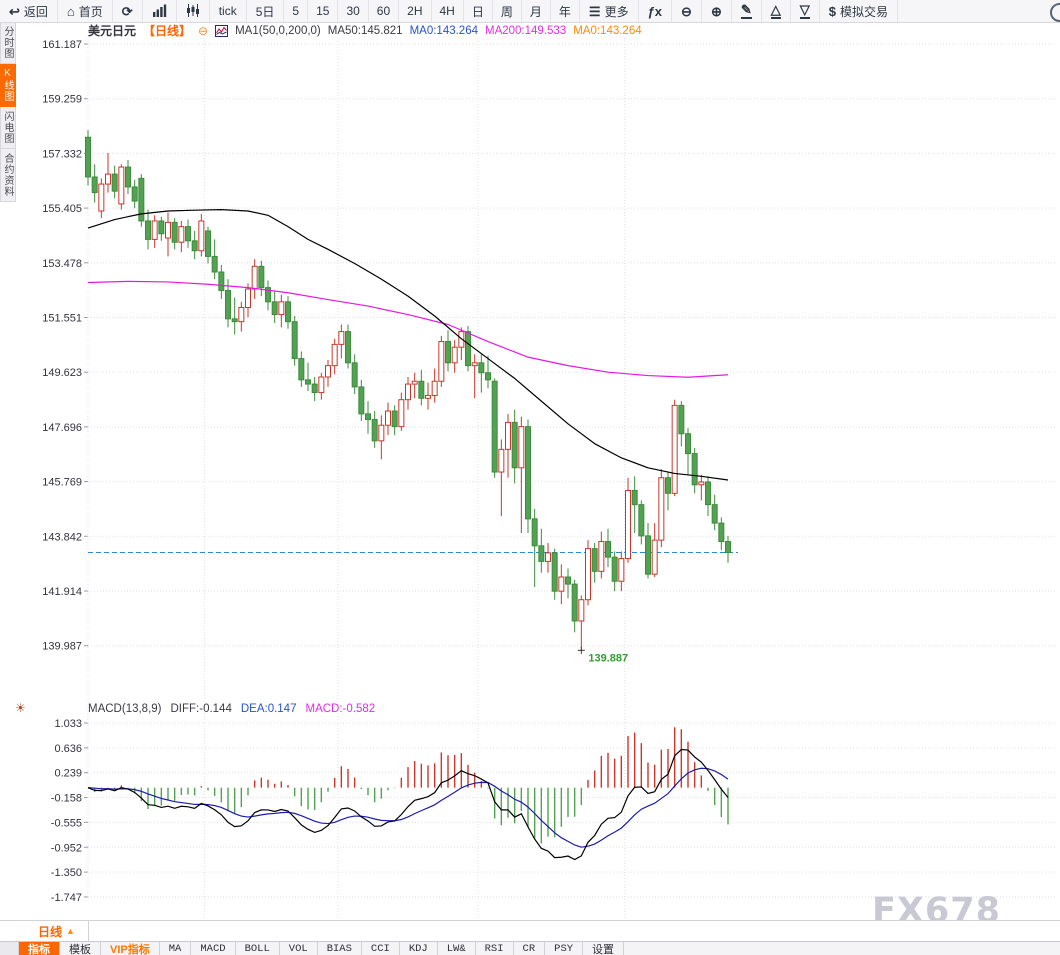 This screenshot has height=955, width=1060. What do you see at coordinates (62, 100) in the screenshot?
I see `svg-text: 159.259` at bounding box center [62, 100].